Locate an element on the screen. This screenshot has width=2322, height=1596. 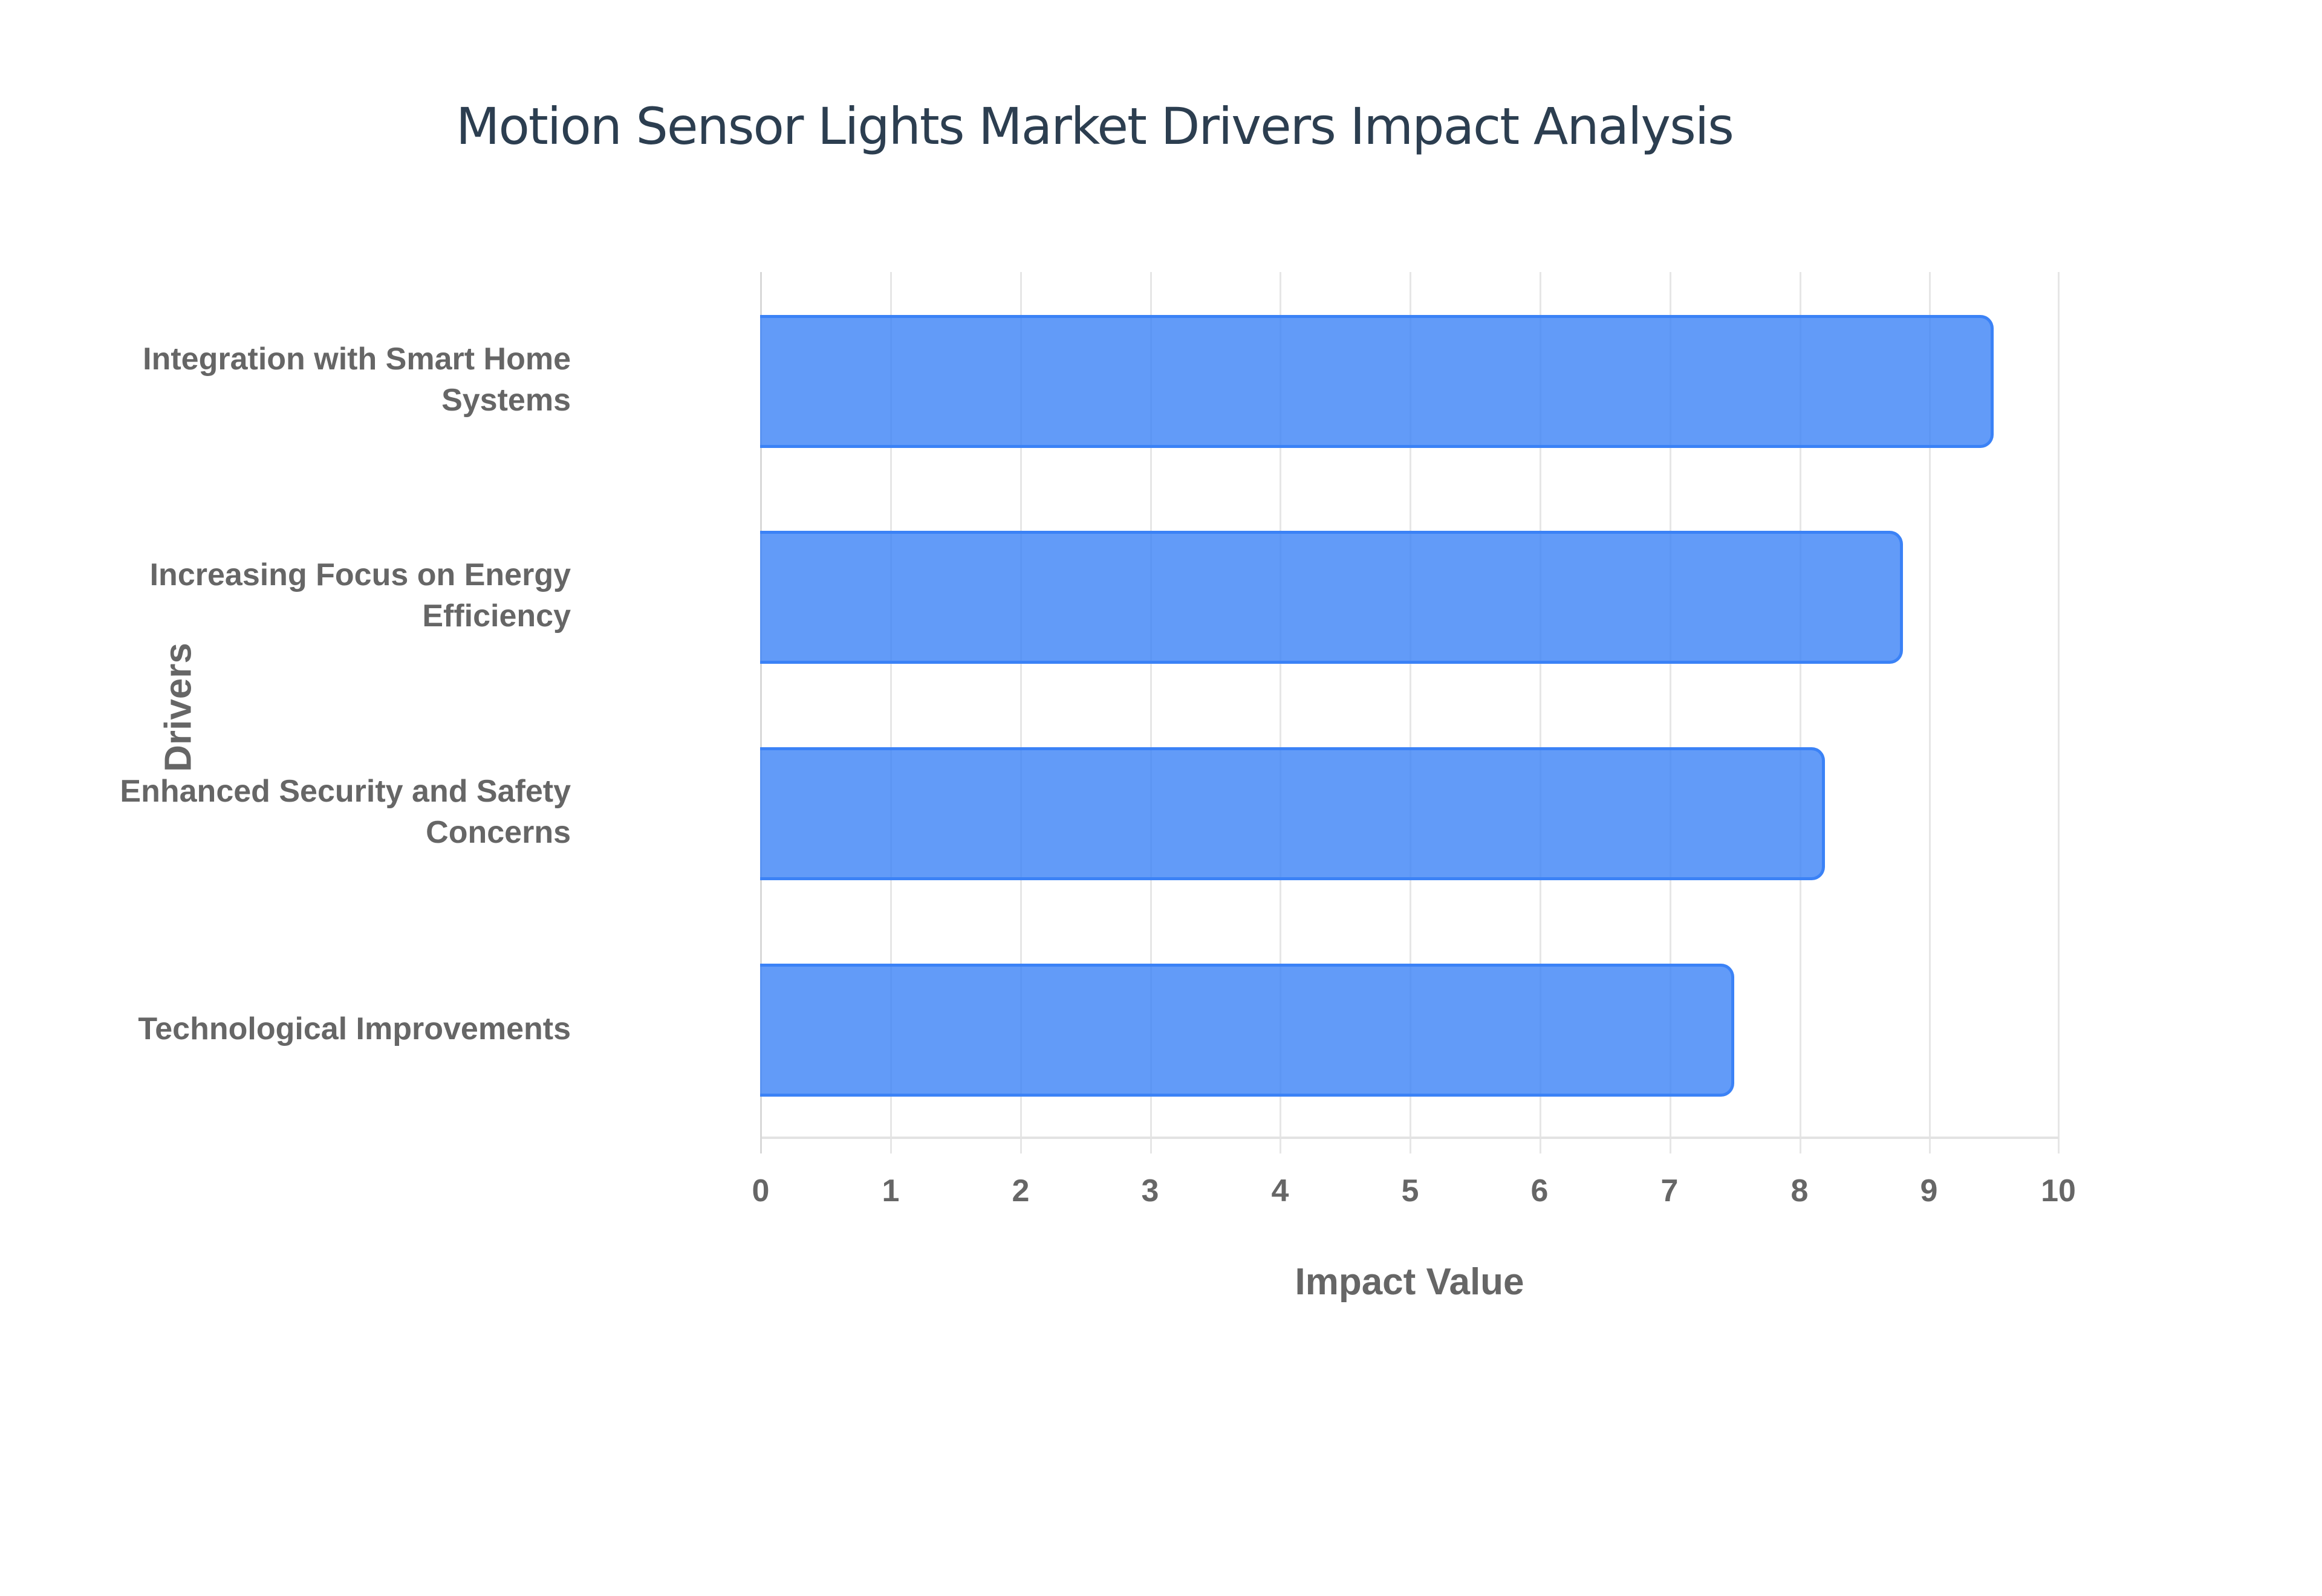
bar-technological-improvements is located at coordinates (1247, 1030).